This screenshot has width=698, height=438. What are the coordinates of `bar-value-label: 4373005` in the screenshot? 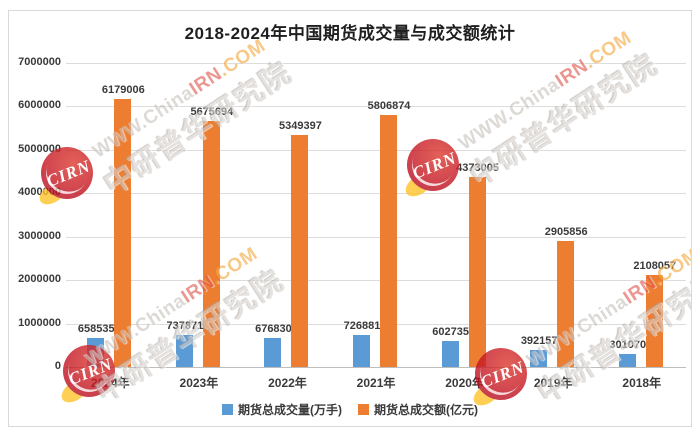 It's located at (478, 168).